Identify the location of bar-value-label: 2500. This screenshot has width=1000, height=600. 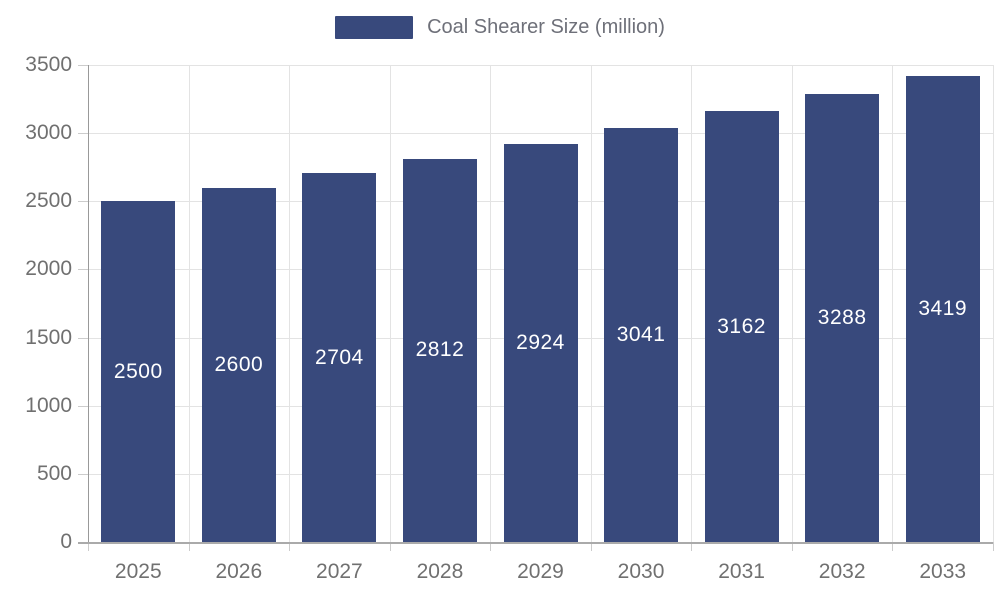
(138, 371).